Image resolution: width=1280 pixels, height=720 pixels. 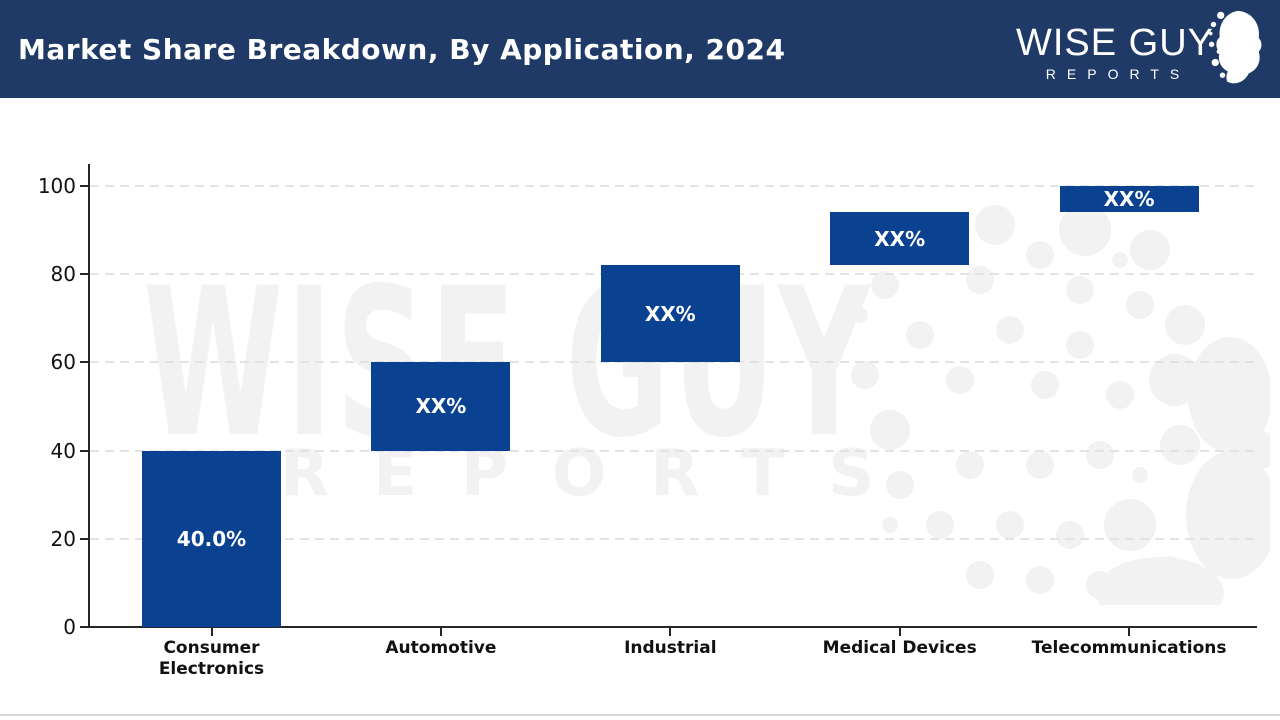 I want to click on y-axis-line, so click(x=89, y=396).